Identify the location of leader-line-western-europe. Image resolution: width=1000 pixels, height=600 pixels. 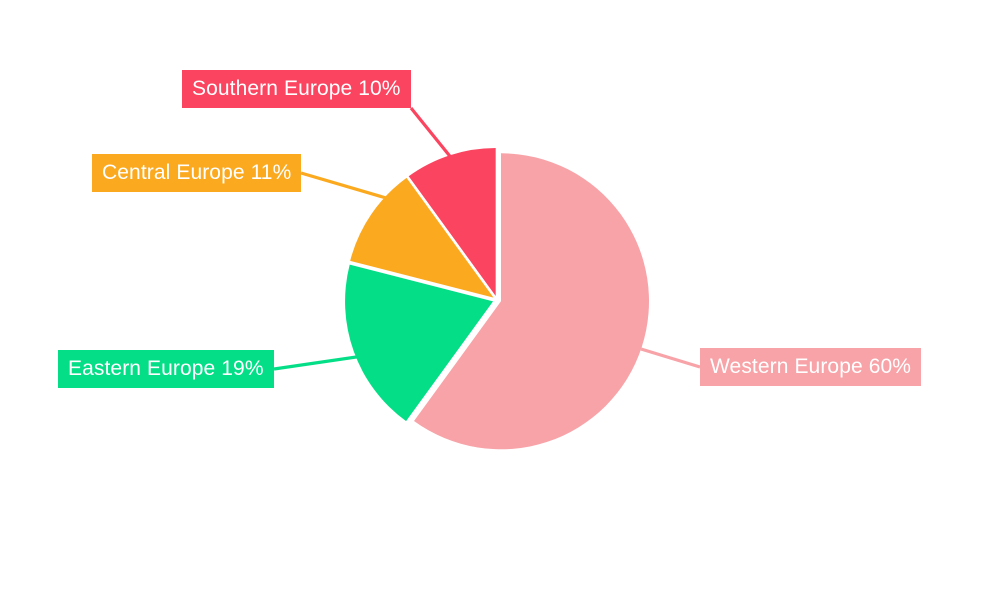
(670, 358).